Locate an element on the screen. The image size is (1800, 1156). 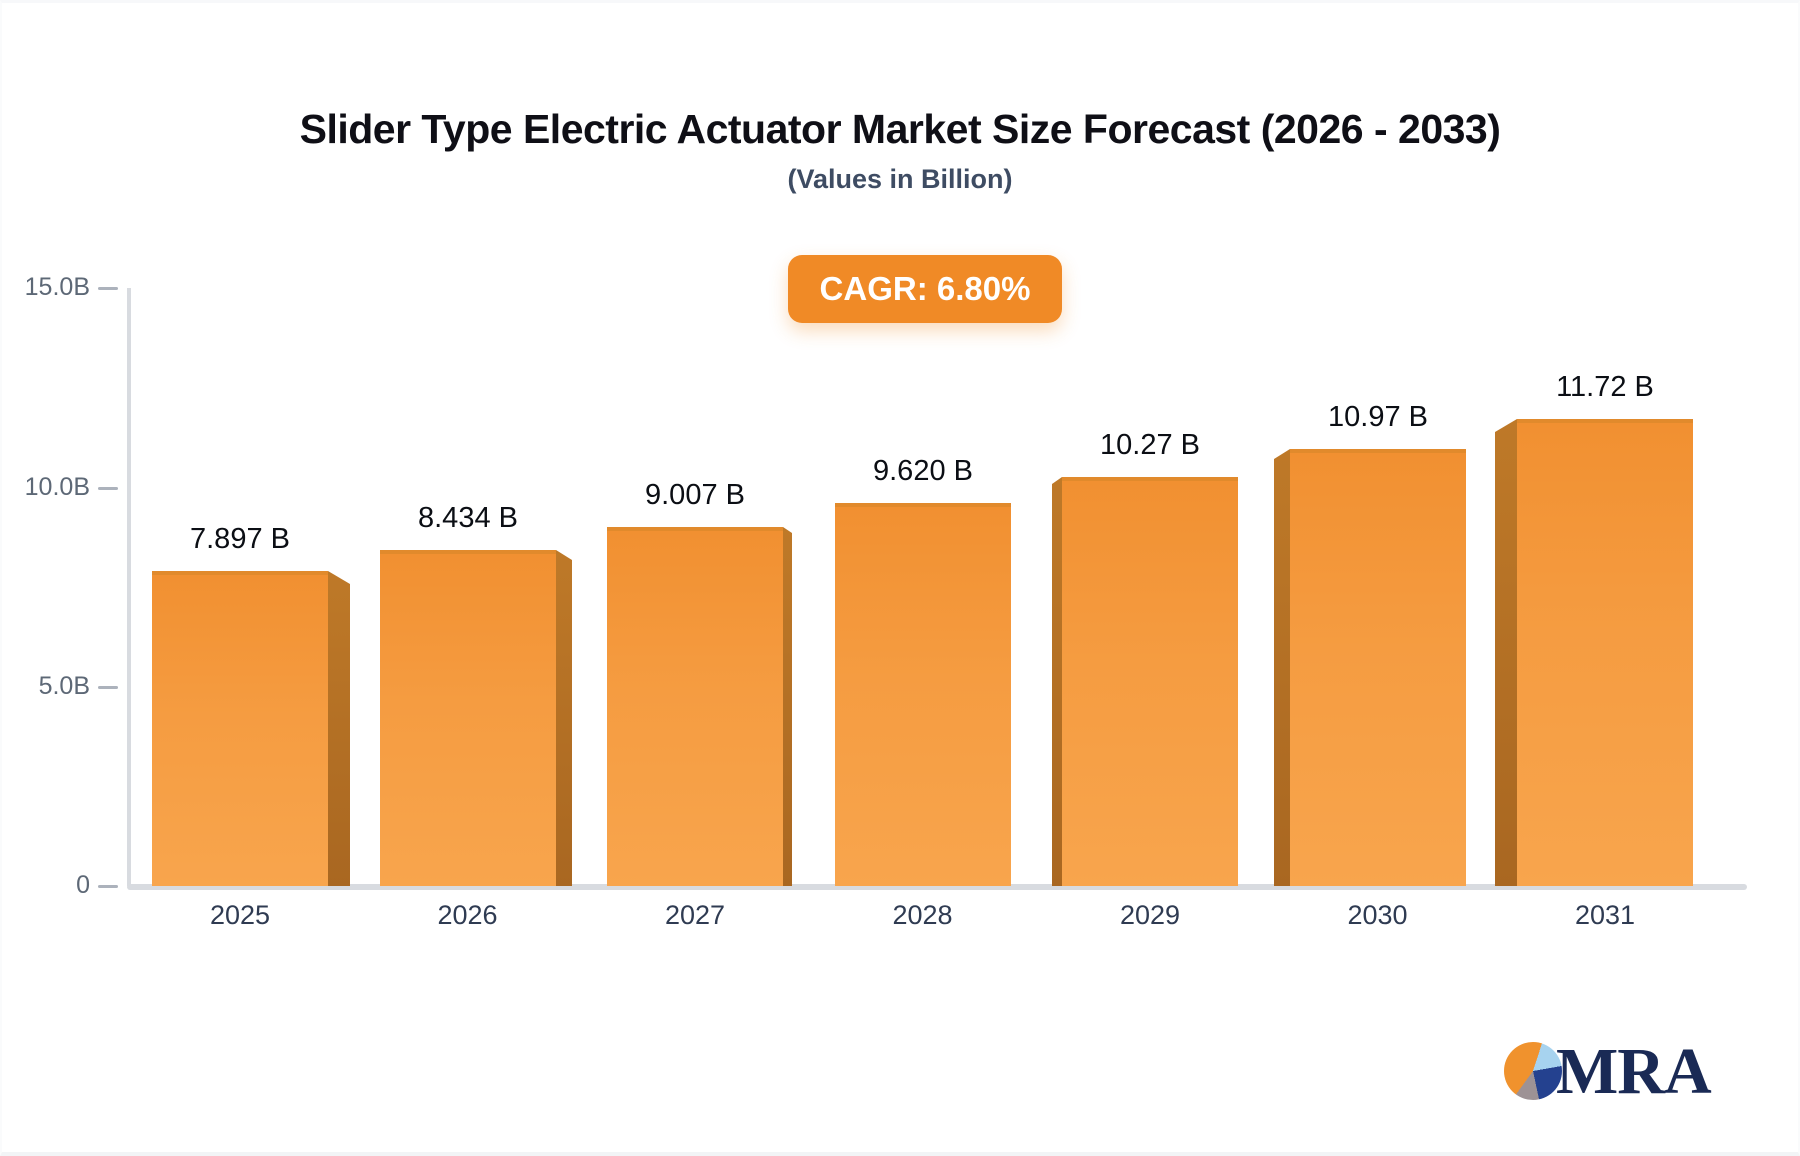
chart-subtitle: (Values in Billion) is located at coordinates (900, 179).